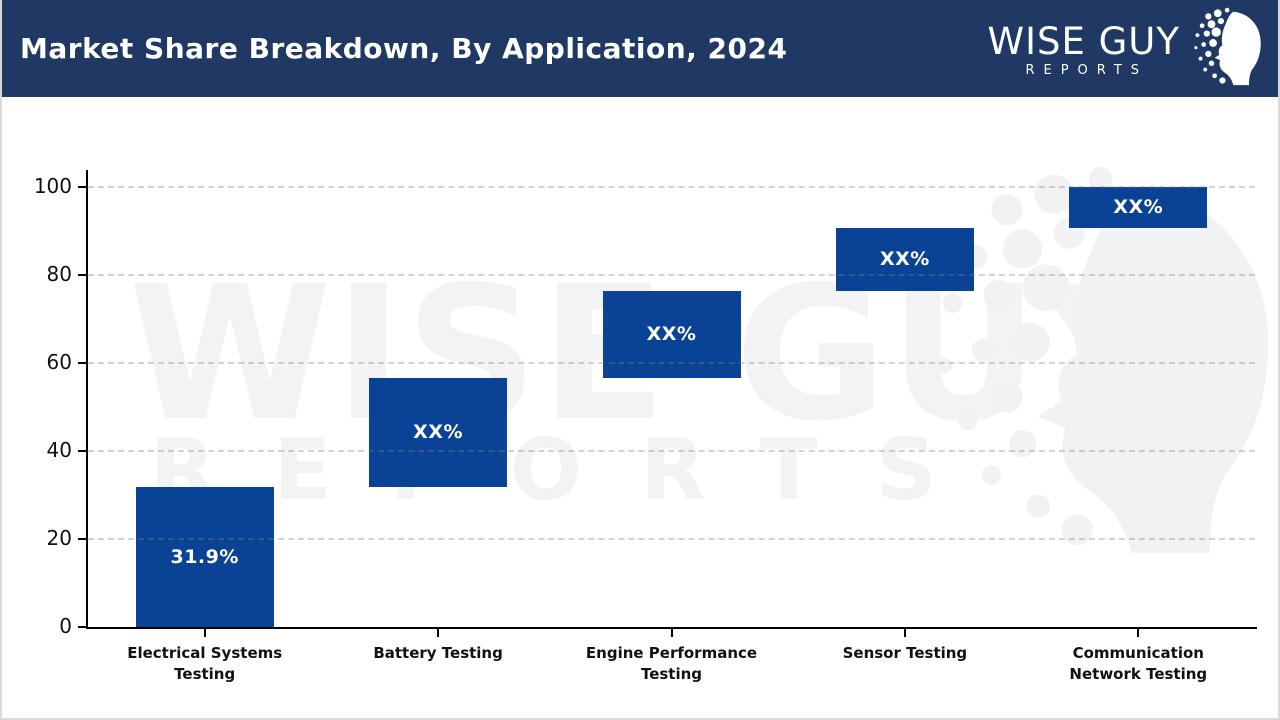 Image resolution: width=1280 pixels, height=720 pixels. Describe the element at coordinates (1087, 71) in the screenshot. I see `logo-subtext: REPORTS` at that location.